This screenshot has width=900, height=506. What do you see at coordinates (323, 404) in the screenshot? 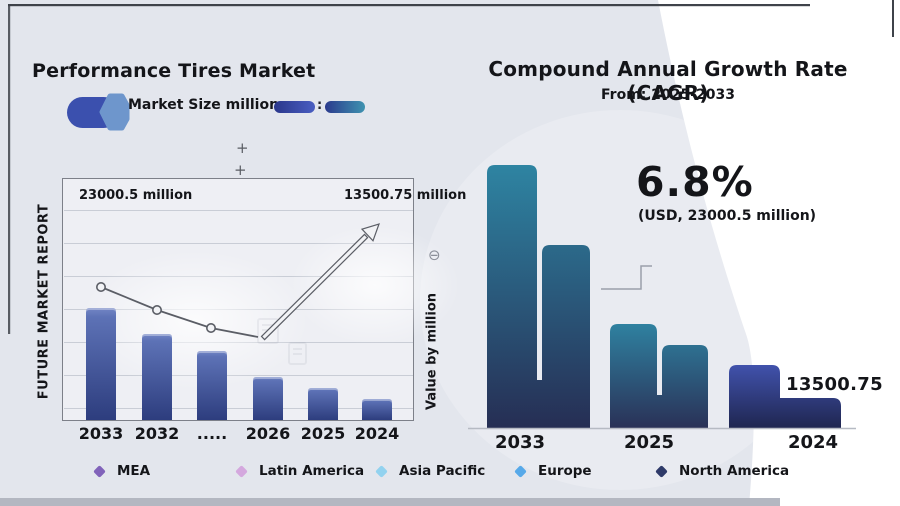
I see `left-bar-2025` at bounding box center [323, 404].